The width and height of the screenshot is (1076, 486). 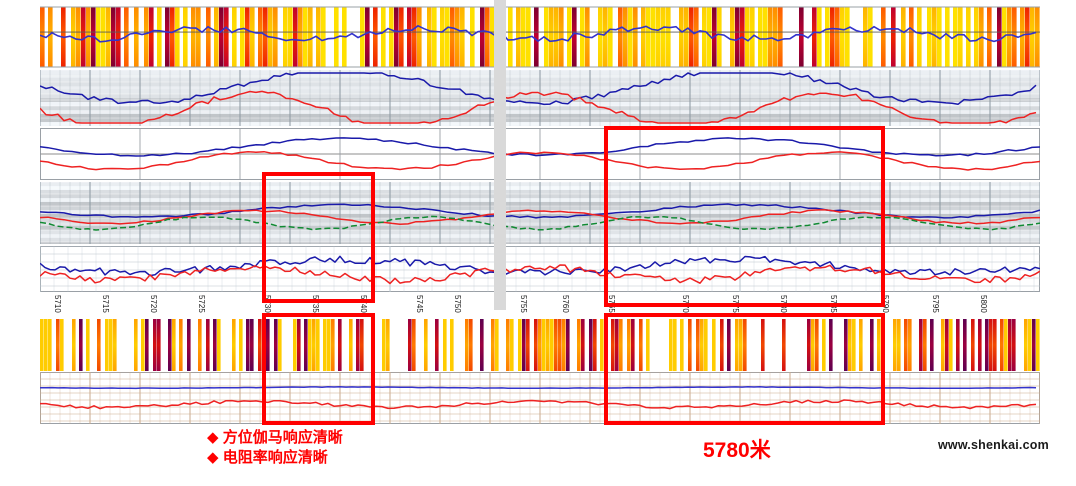 What do you see at coordinates (153, 304) in the screenshot?
I see `depth-tick-5720: 5720` at bounding box center [153, 304].